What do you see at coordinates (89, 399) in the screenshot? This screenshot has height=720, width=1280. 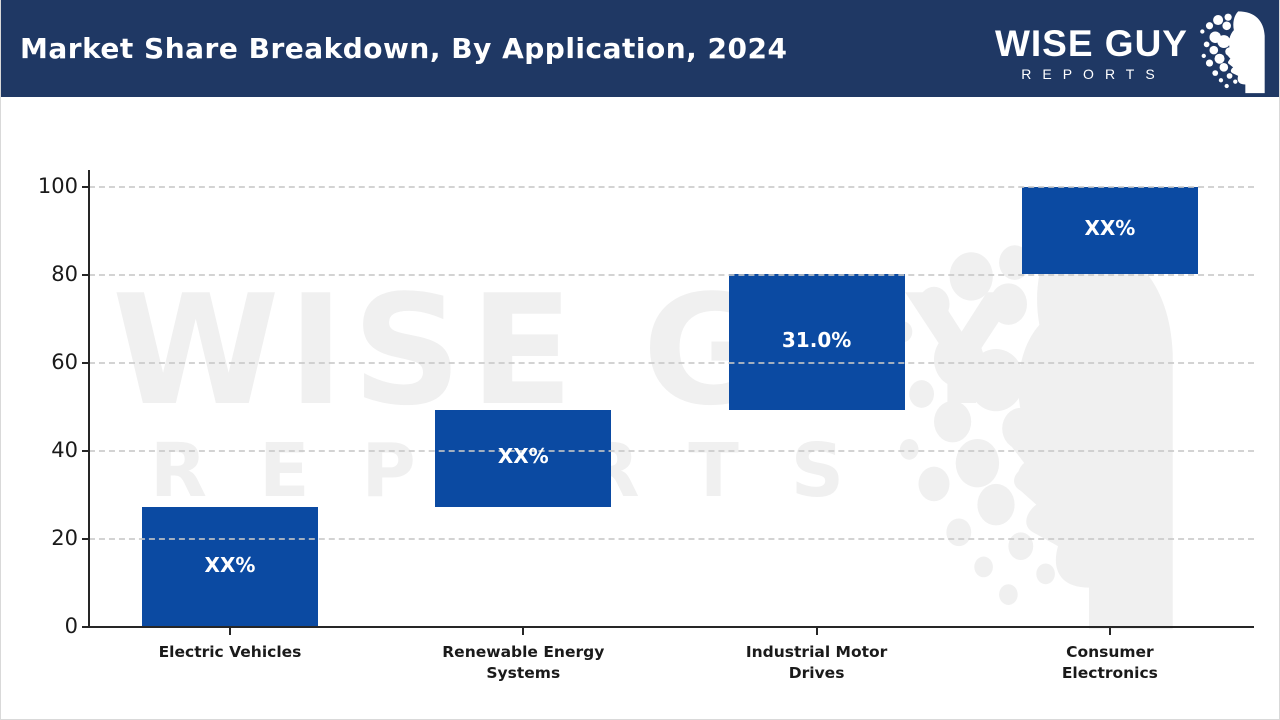 I see `y-axis-line` at bounding box center [89, 399].